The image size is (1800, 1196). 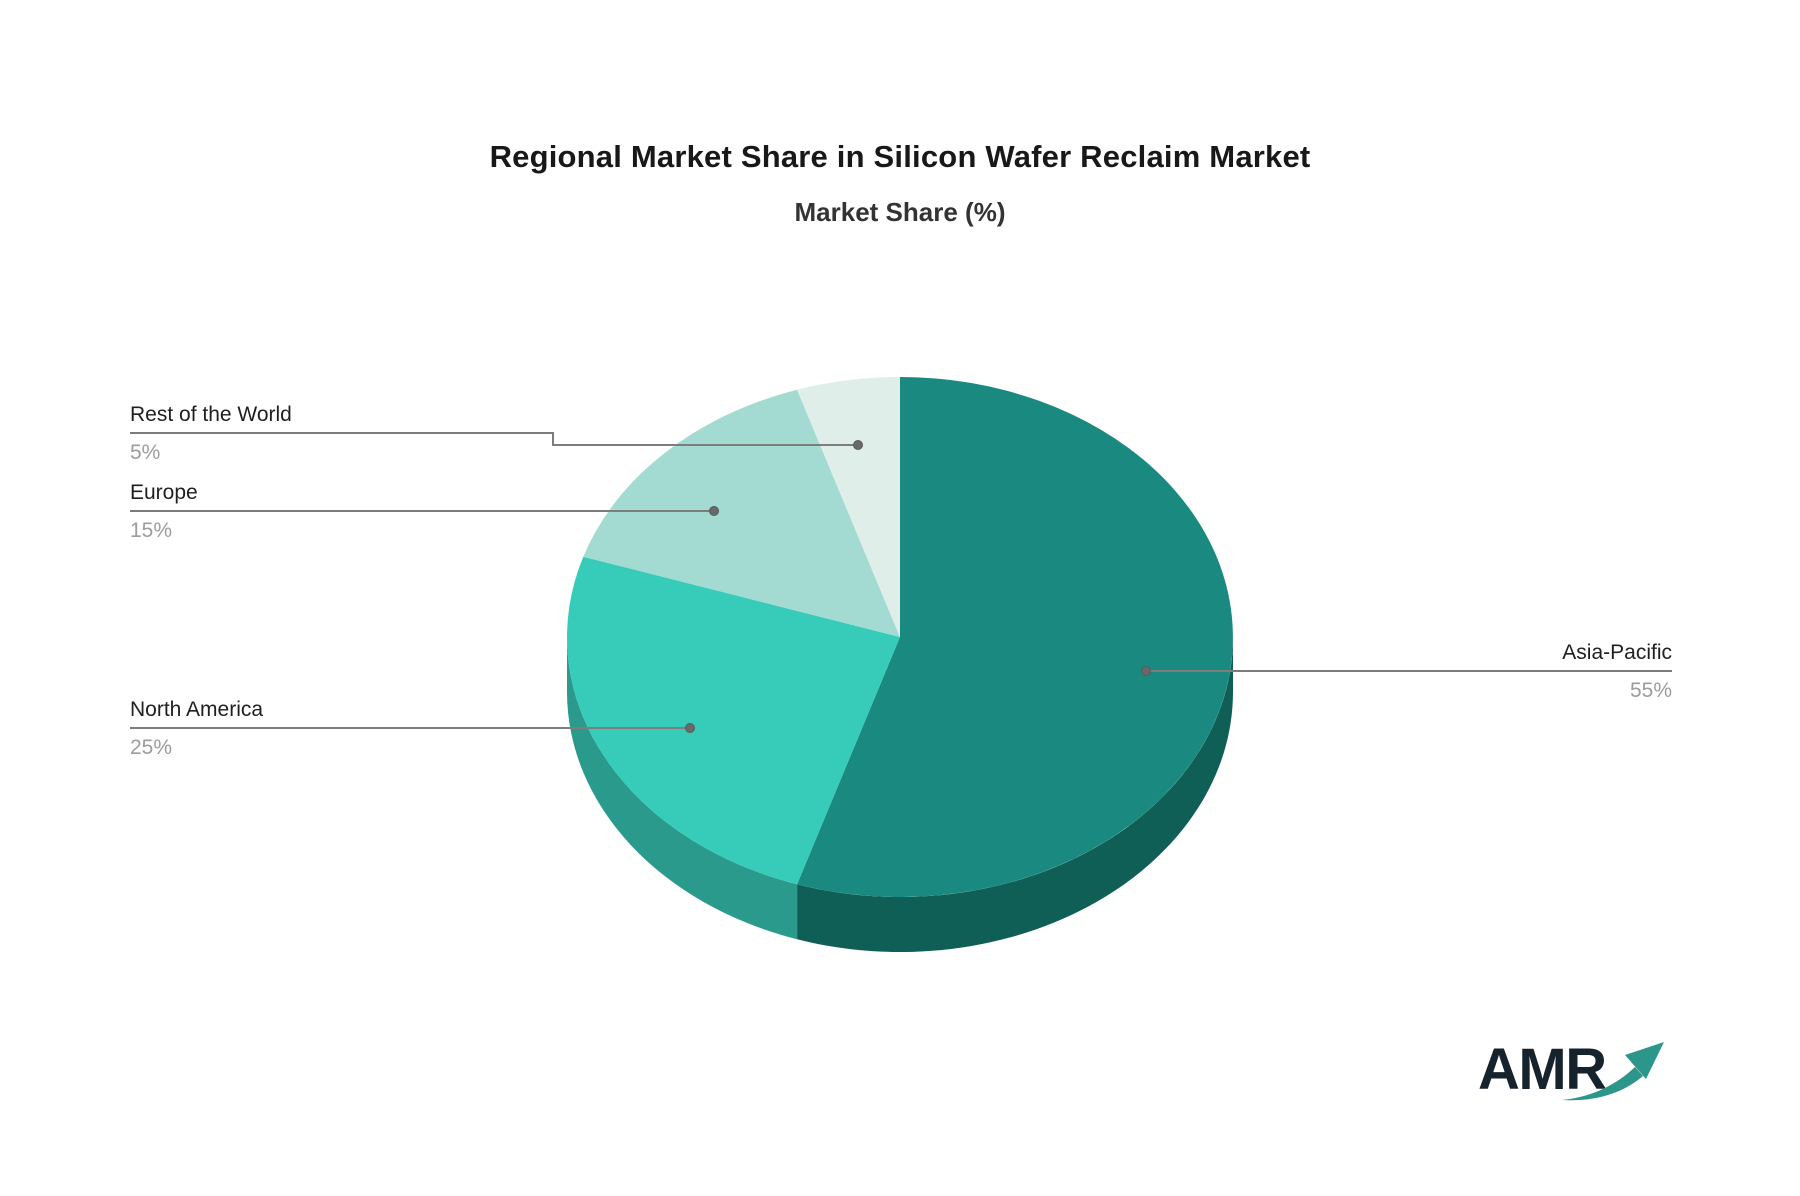 What do you see at coordinates (1146, 671) in the screenshot?
I see `connector-dot-asia-pacific` at bounding box center [1146, 671].